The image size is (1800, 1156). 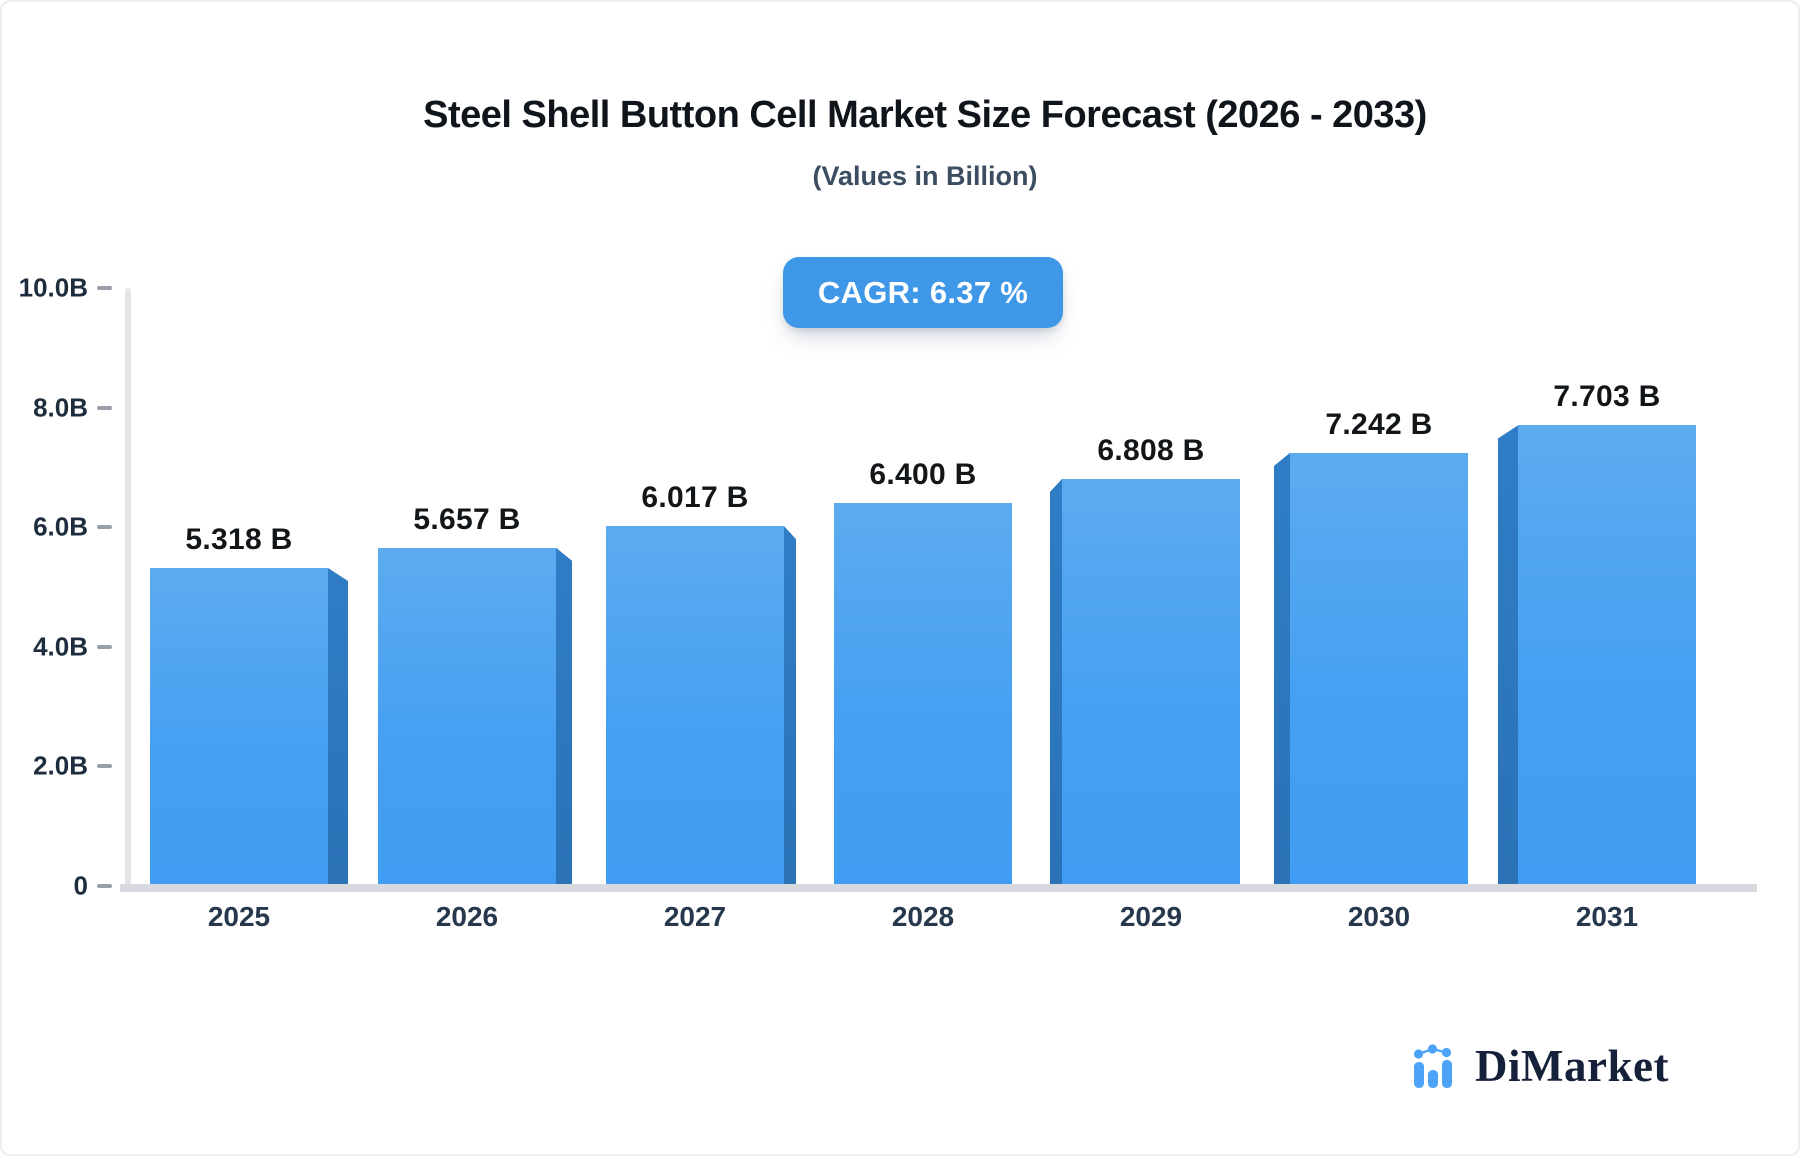 What do you see at coordinates (695, 916) in the screenshot?
I see `x-axis-label: 2027` at bounding box center [695, 916].